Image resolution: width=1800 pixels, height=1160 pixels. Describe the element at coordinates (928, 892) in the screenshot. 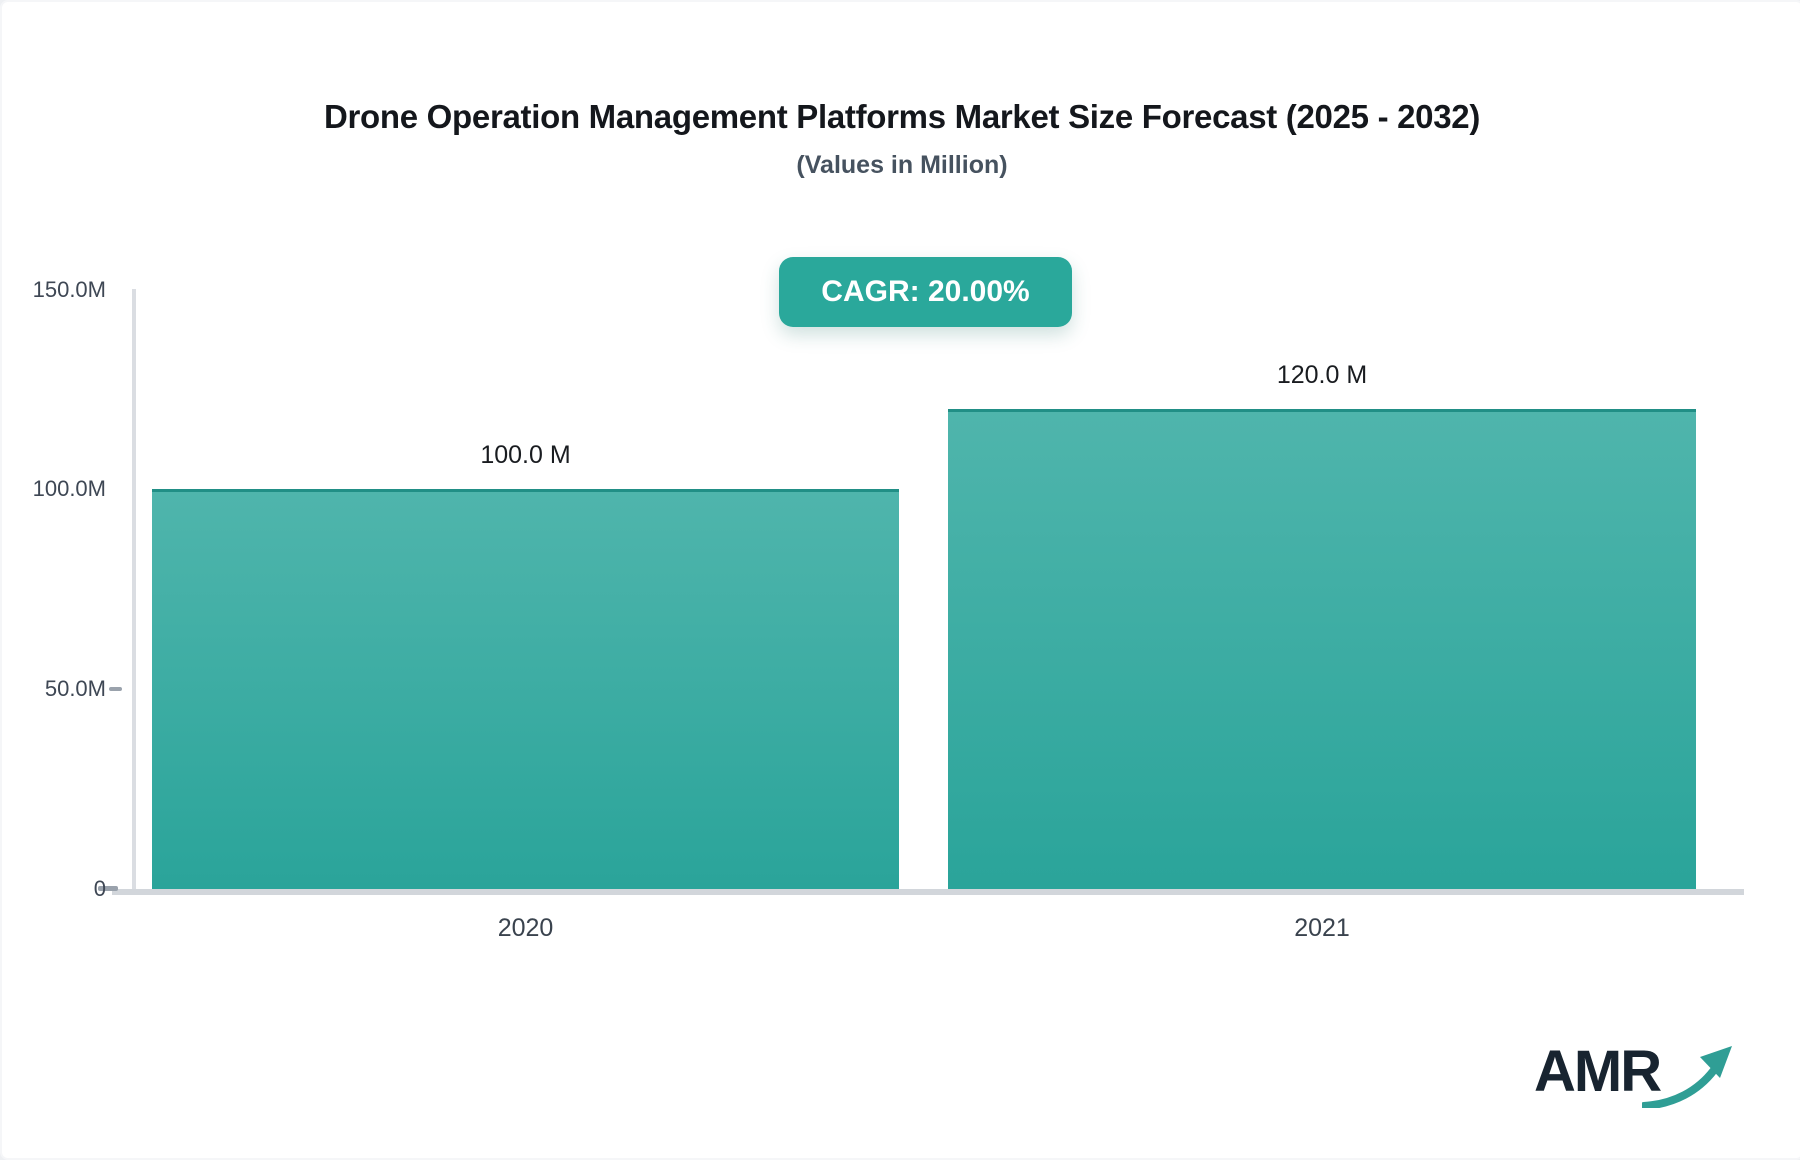

I see `x-axis-line` at that location.